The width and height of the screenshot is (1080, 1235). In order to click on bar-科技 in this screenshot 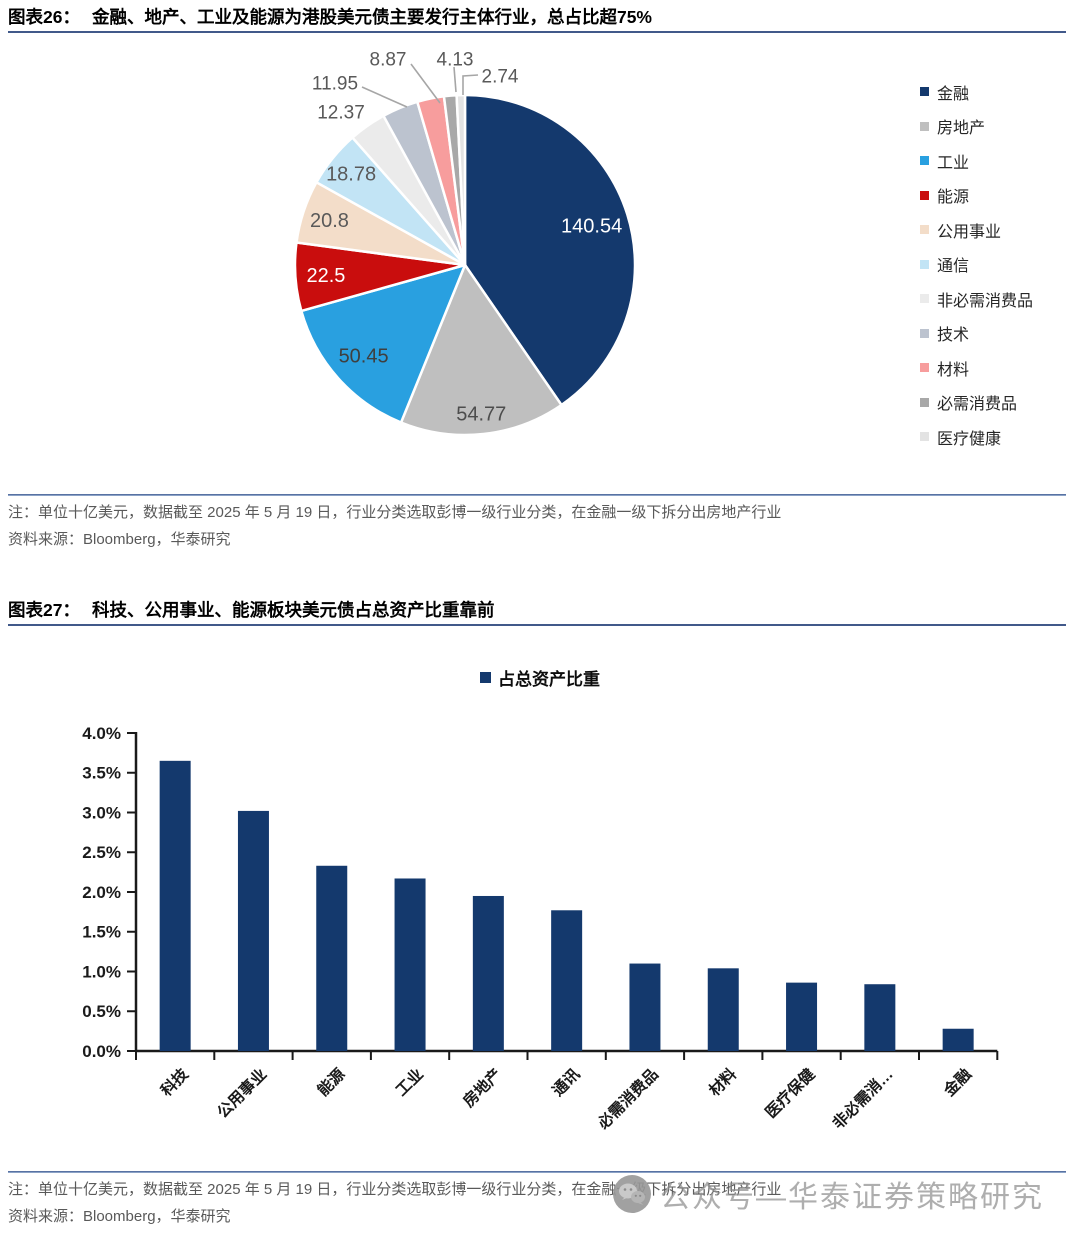, I will do `click(175, 905)`.